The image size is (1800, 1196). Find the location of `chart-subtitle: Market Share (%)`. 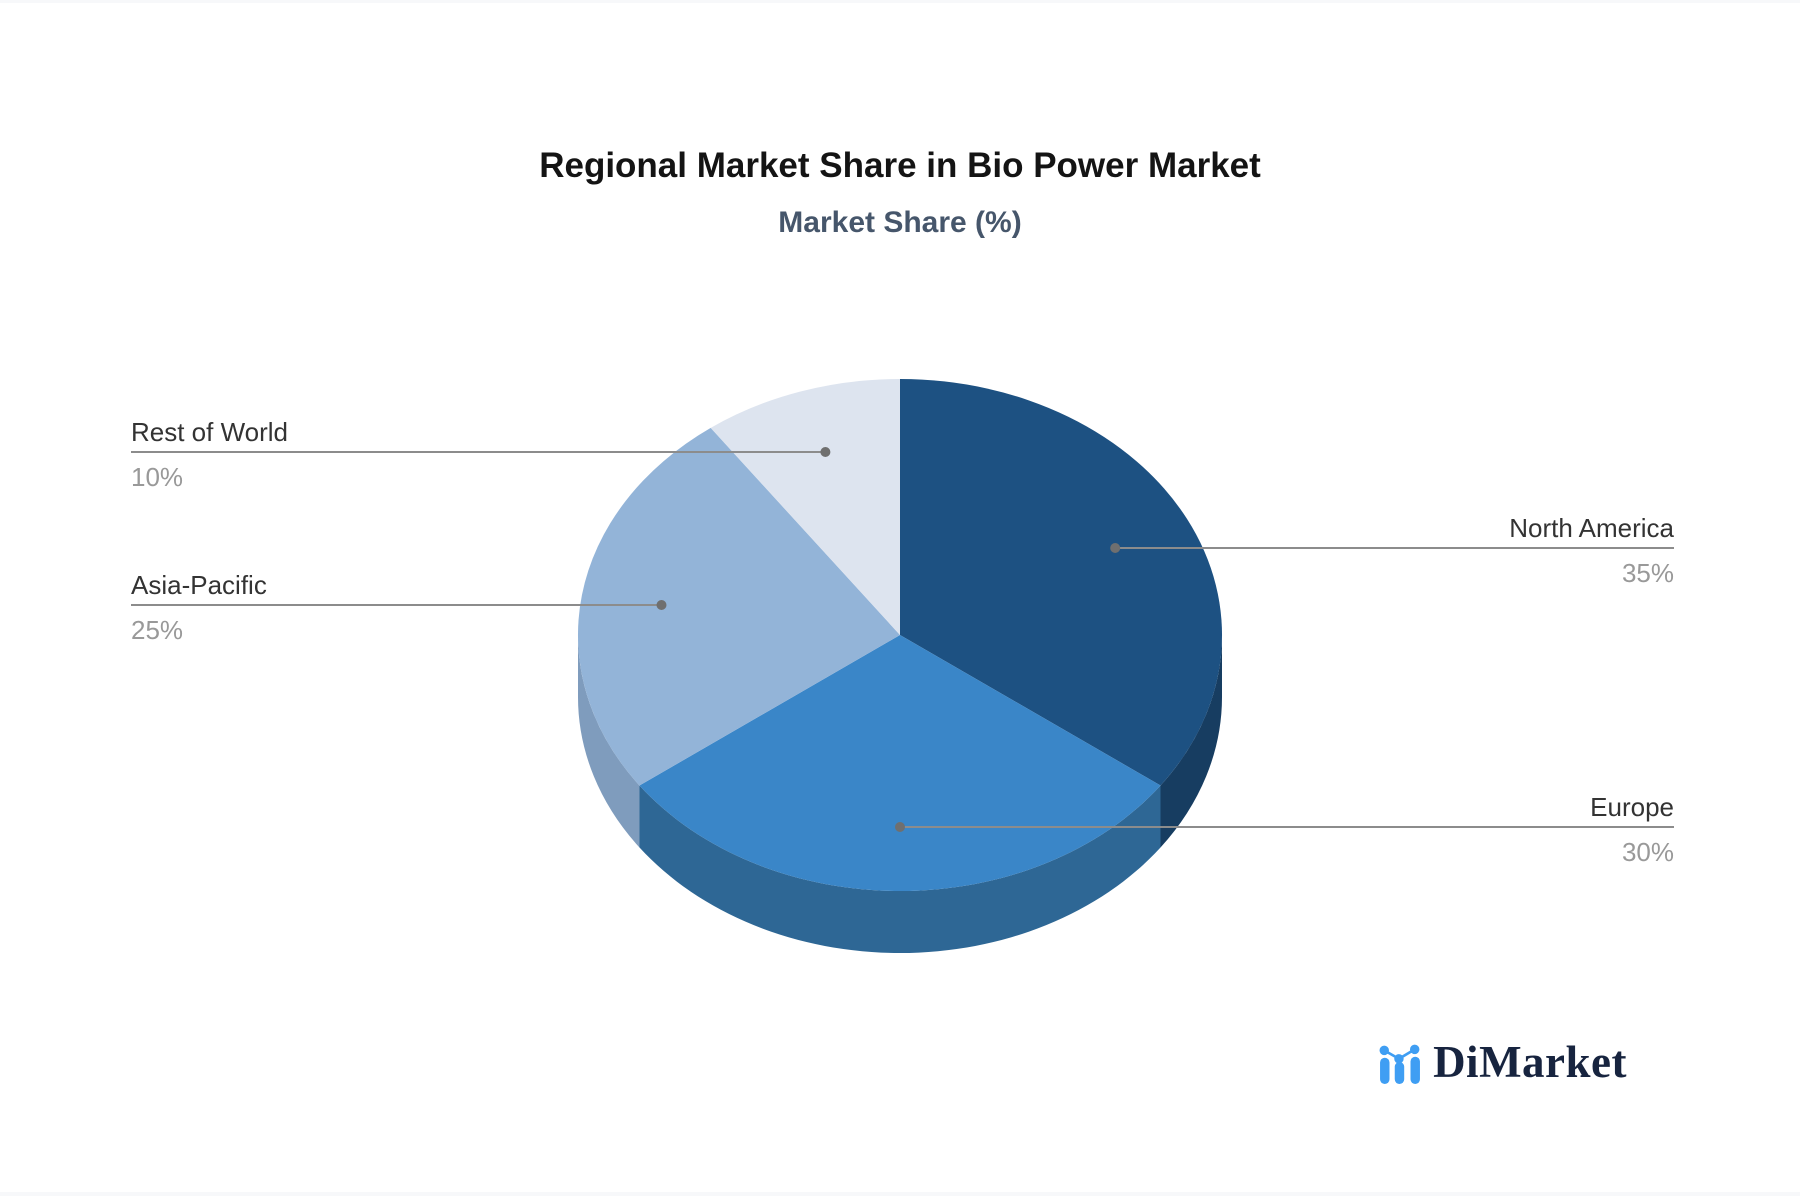

chart-subtitle: Market Share (%) is located at coordinates (900, 222).